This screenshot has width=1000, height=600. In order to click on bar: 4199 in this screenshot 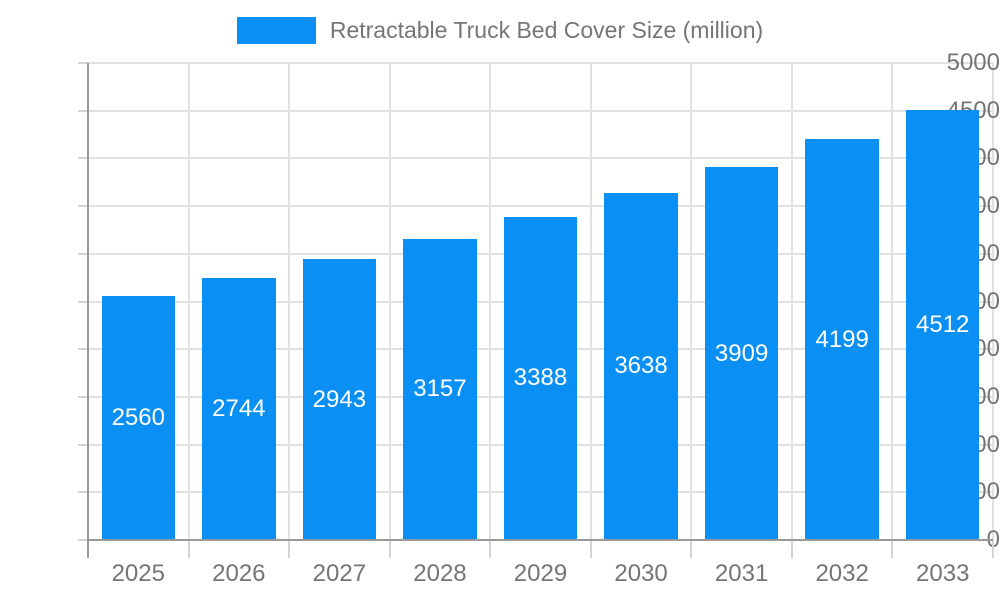, I will do `click(842, 339)`.